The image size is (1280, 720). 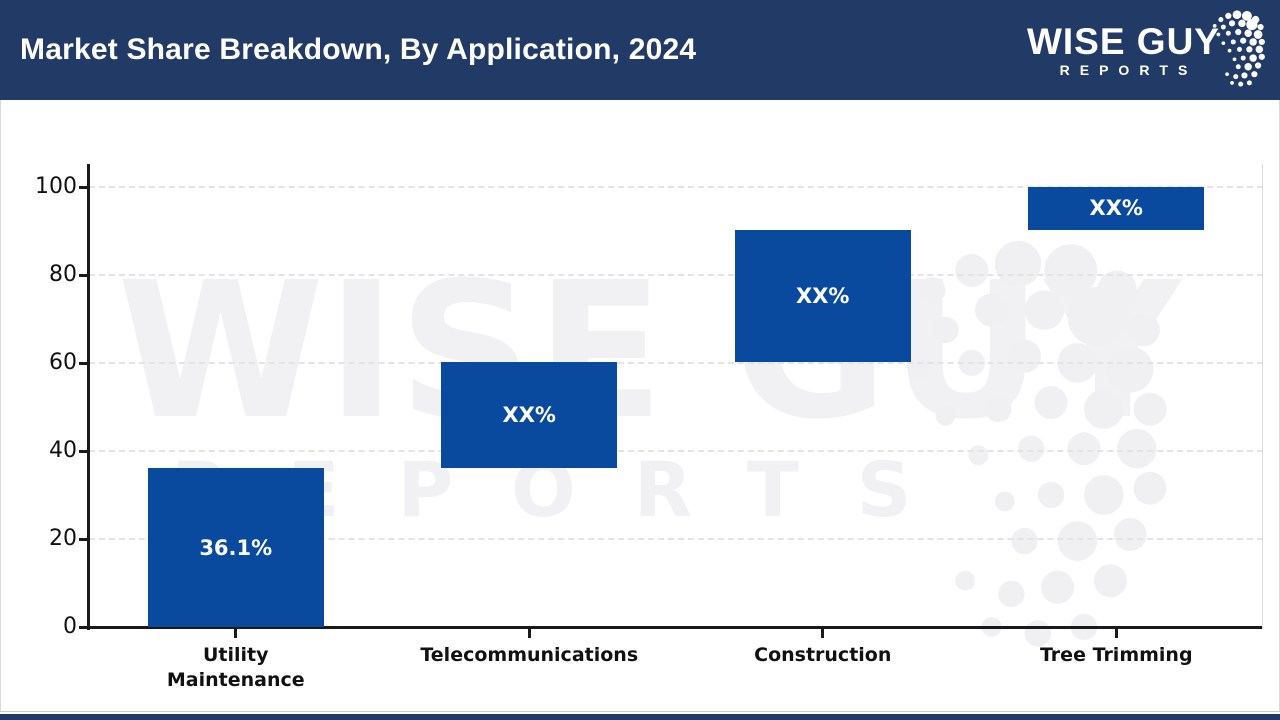 I want to click on y-tick-label-100: 100, so click(x=56, y=186).